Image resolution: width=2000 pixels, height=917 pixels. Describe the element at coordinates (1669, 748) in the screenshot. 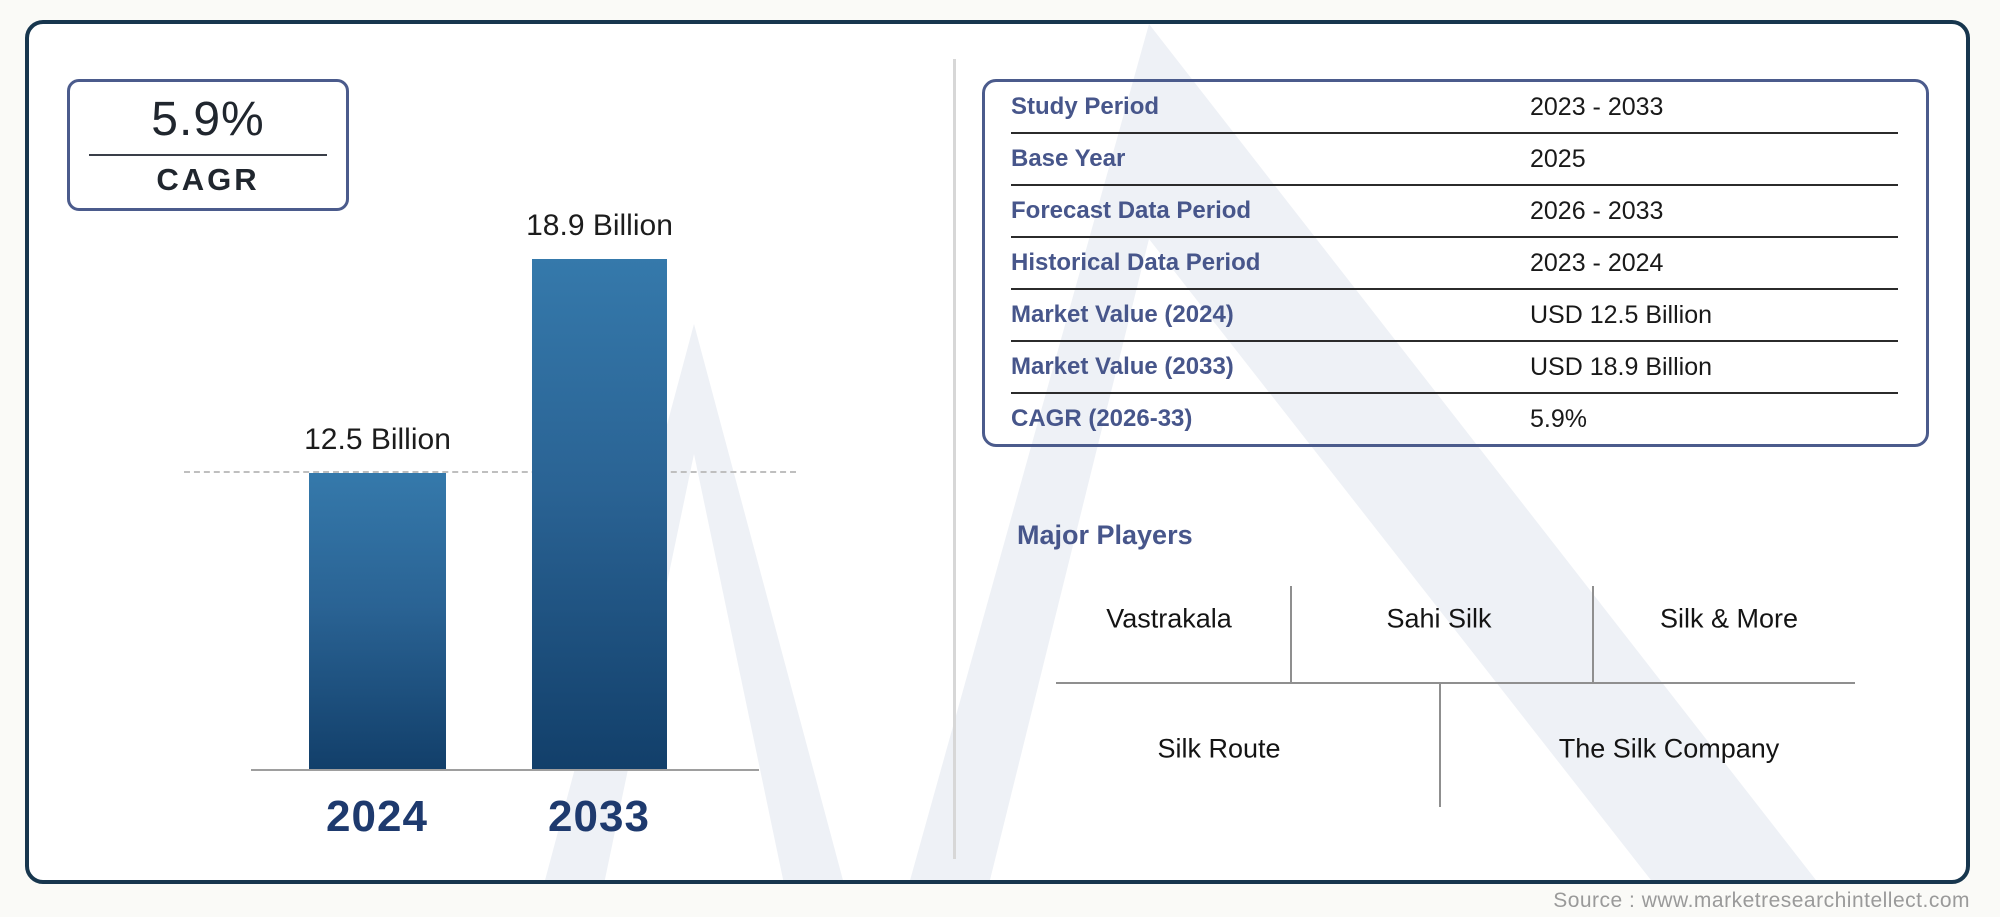

I see `player-name: The Silk Company` at that location.